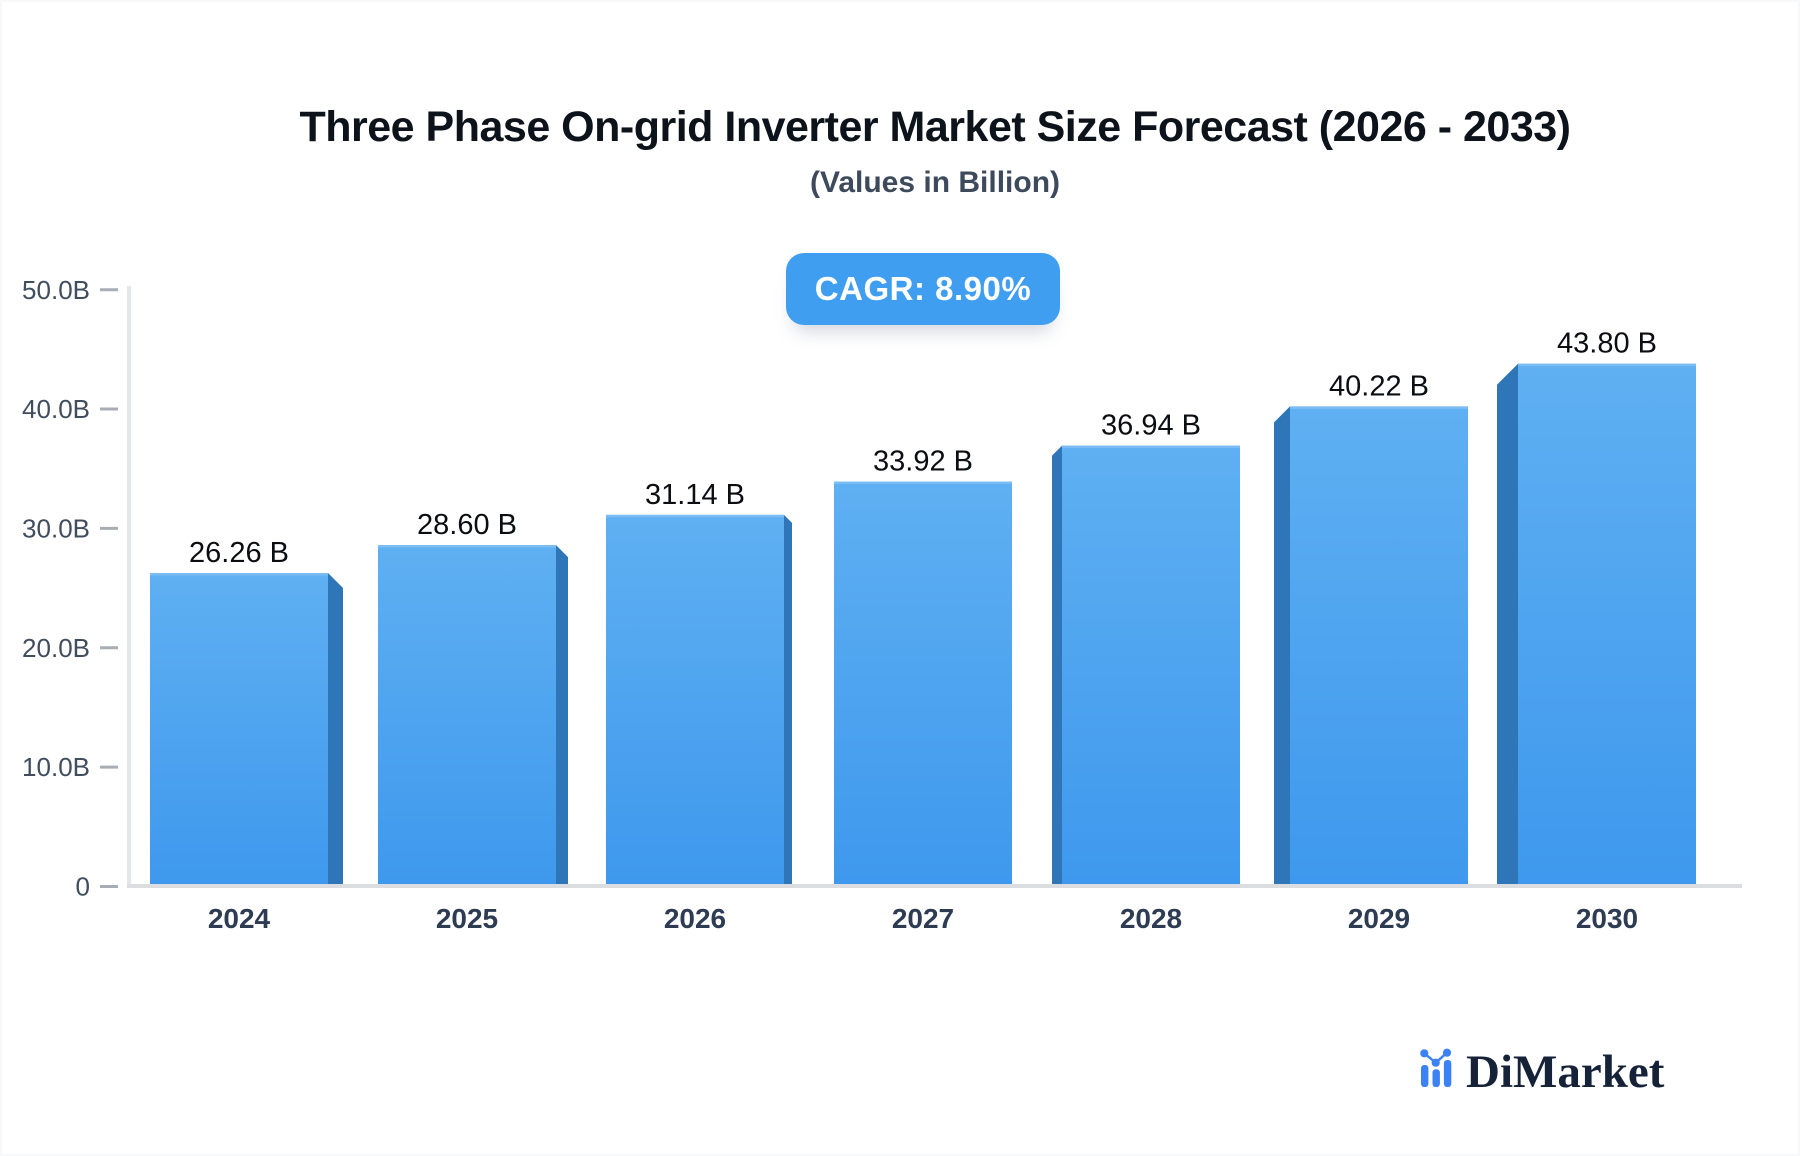 The width and height of the screenshot is (1800, 1156). What do you see at coordinates (56, 767) in the screenshot?
I see `y-tick-label: 10.0B` at bounding box center [56, 767].